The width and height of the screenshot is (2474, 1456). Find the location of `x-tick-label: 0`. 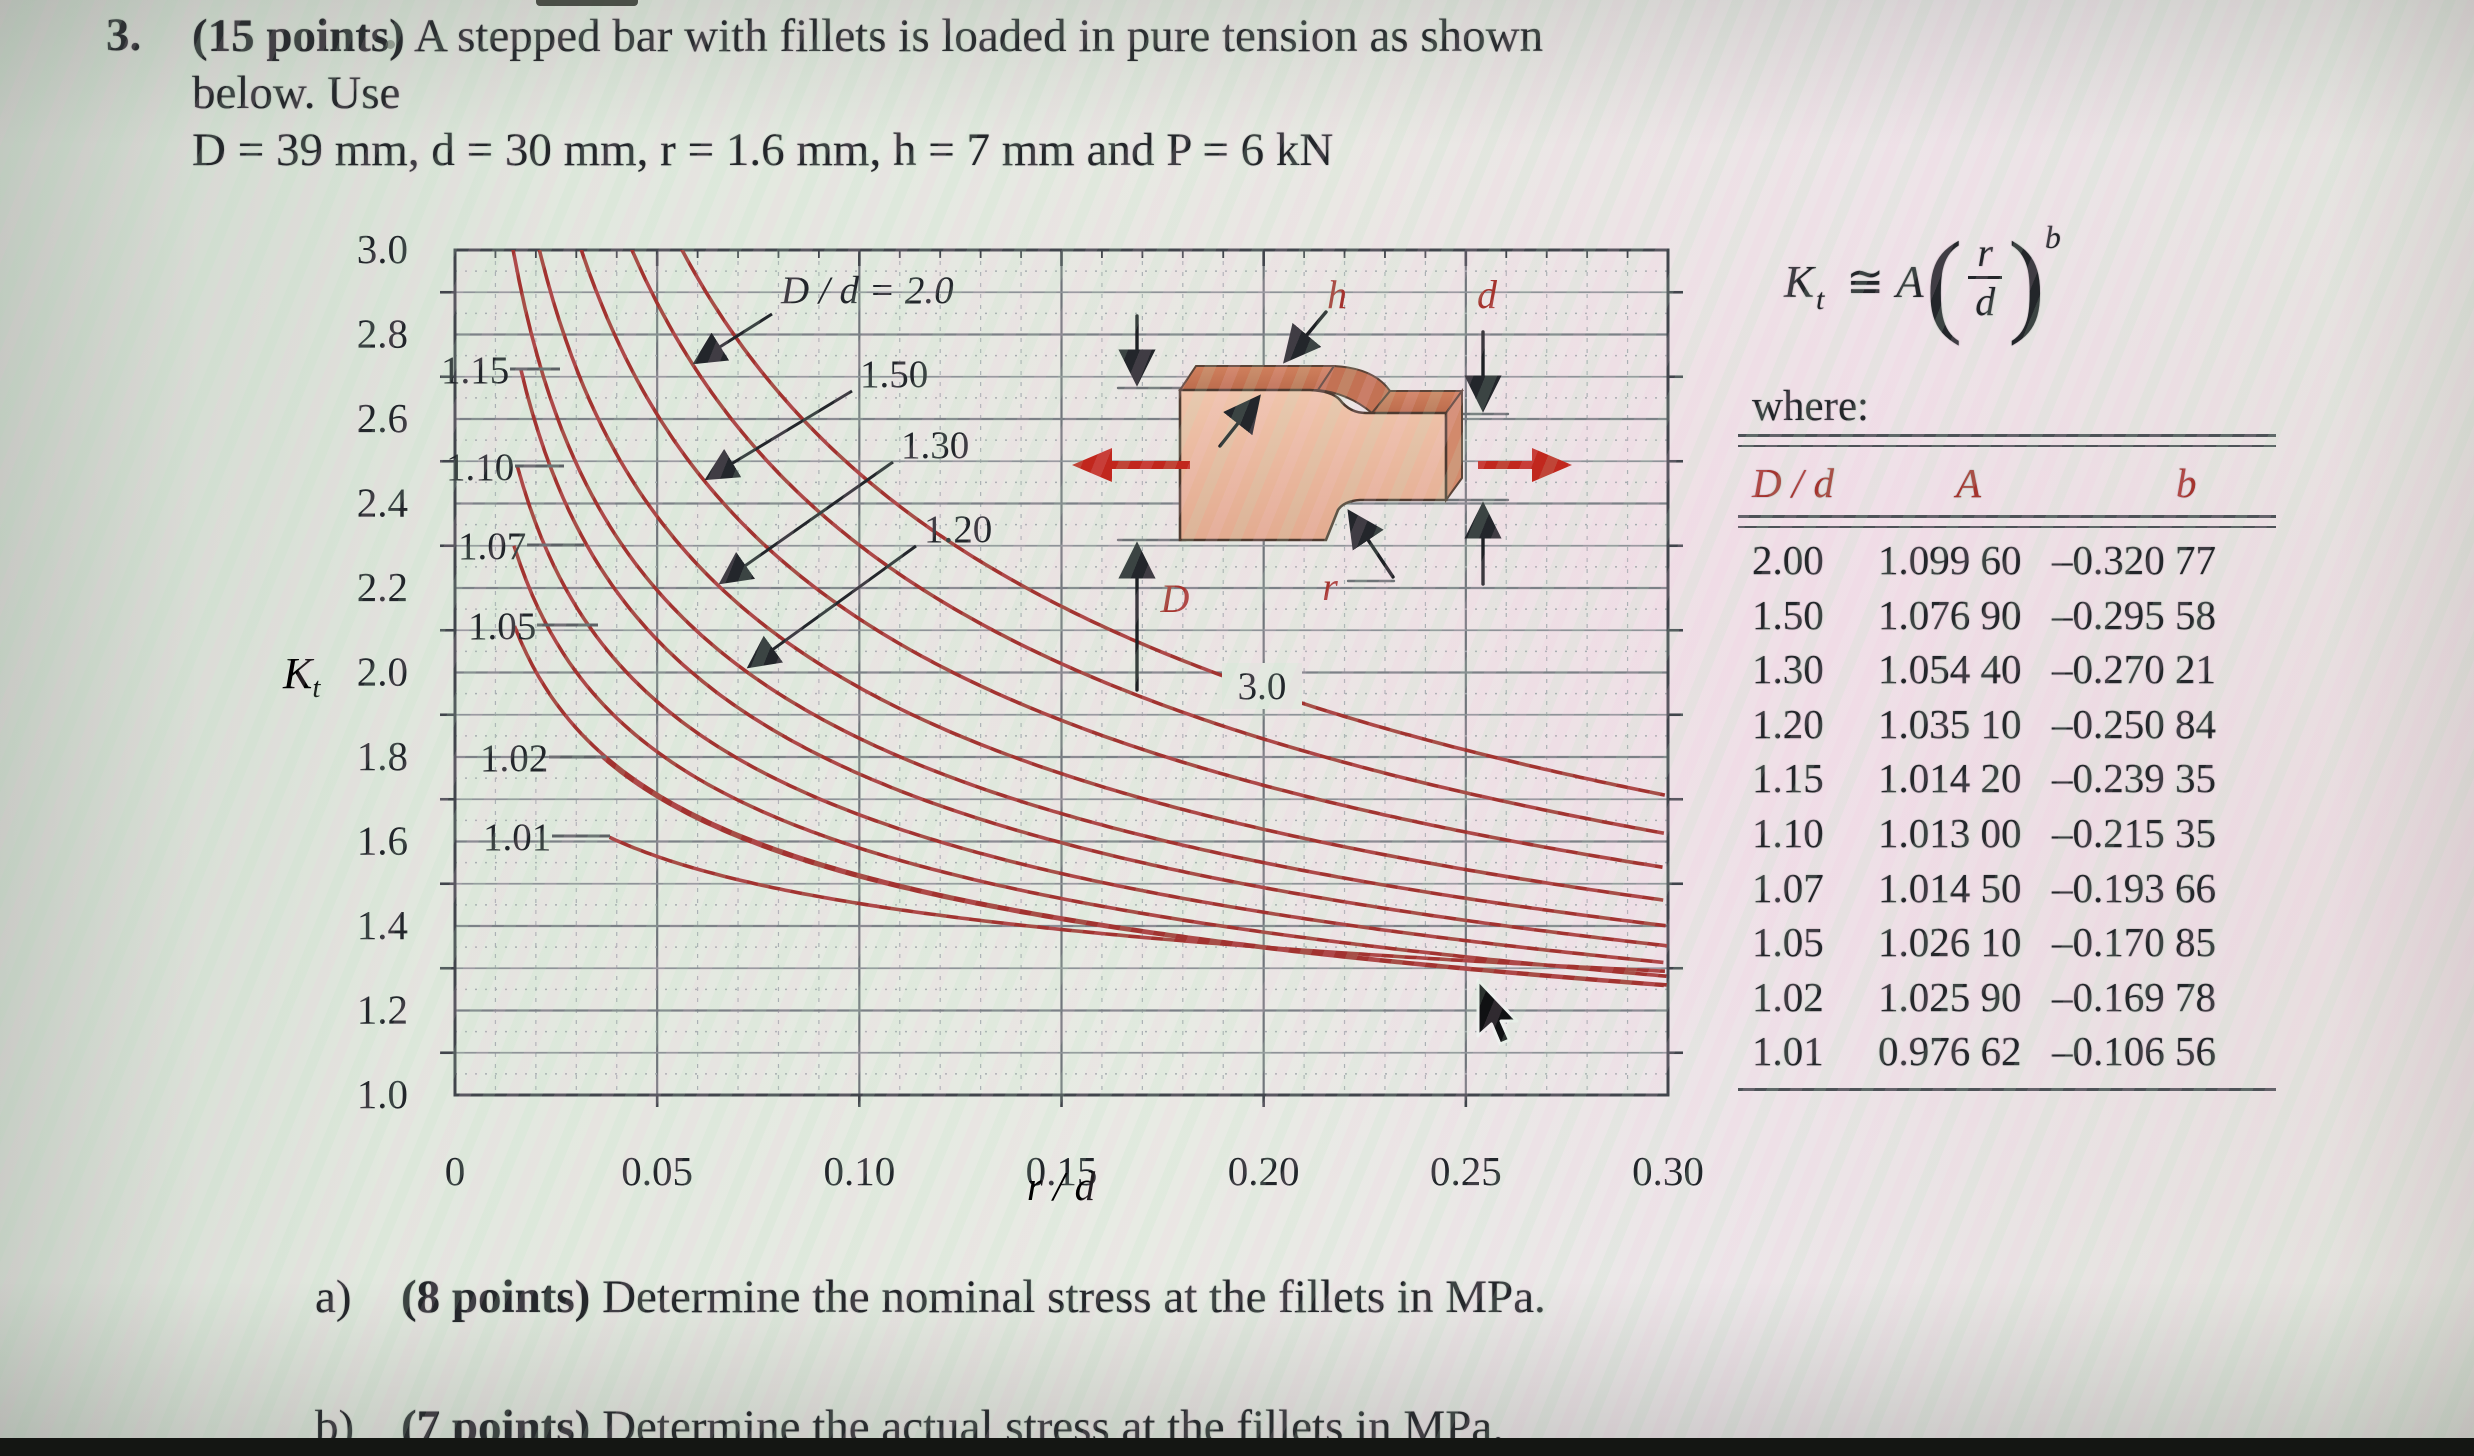

x-tick-label: 0 is located at coordinates (455, 1171).